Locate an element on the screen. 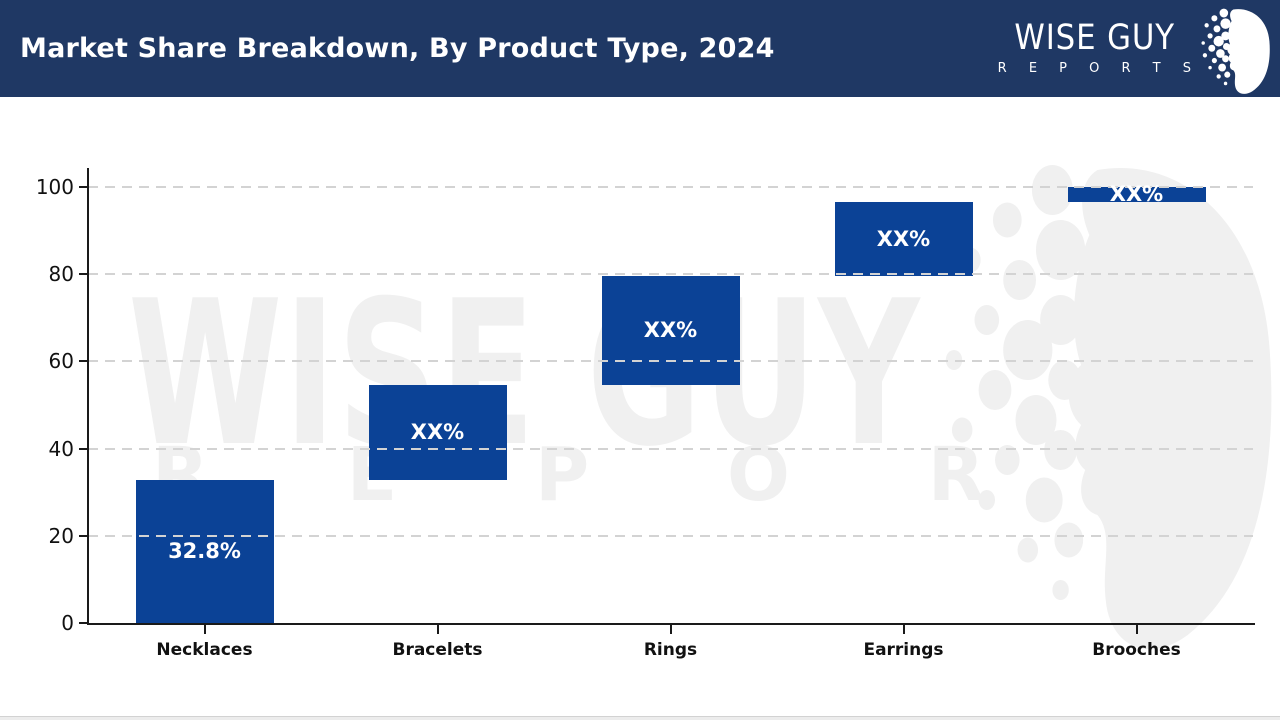 The height and width of the screenshot is (720, 1280). y-axis-tick-label: 20 is located at coordinates (61, 535).